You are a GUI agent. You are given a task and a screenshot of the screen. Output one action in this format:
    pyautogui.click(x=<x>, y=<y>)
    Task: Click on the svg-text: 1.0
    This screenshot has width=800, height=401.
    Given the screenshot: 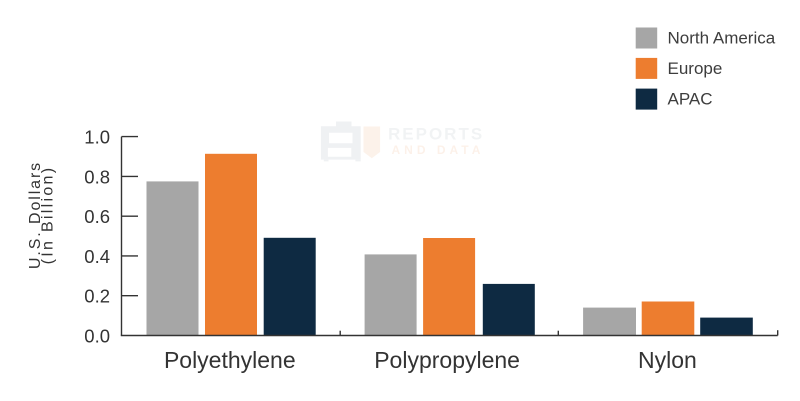 What is the action you would take?
    pyautogui.click(x=97, y=137)
    